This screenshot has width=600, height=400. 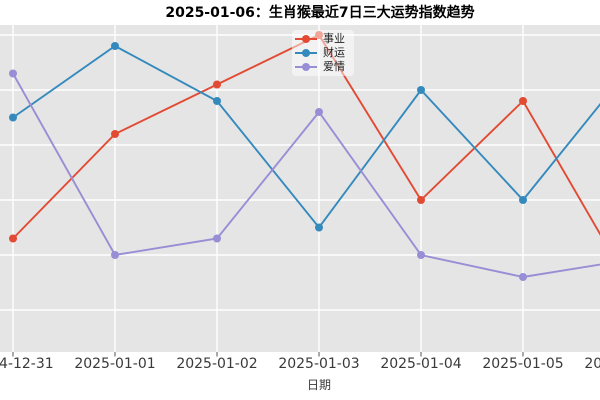 What do you see at coordinates (115, 364) in the screenshot?
I see `x-tick-label: 2025-01-01` at bounding box center [115, 364].